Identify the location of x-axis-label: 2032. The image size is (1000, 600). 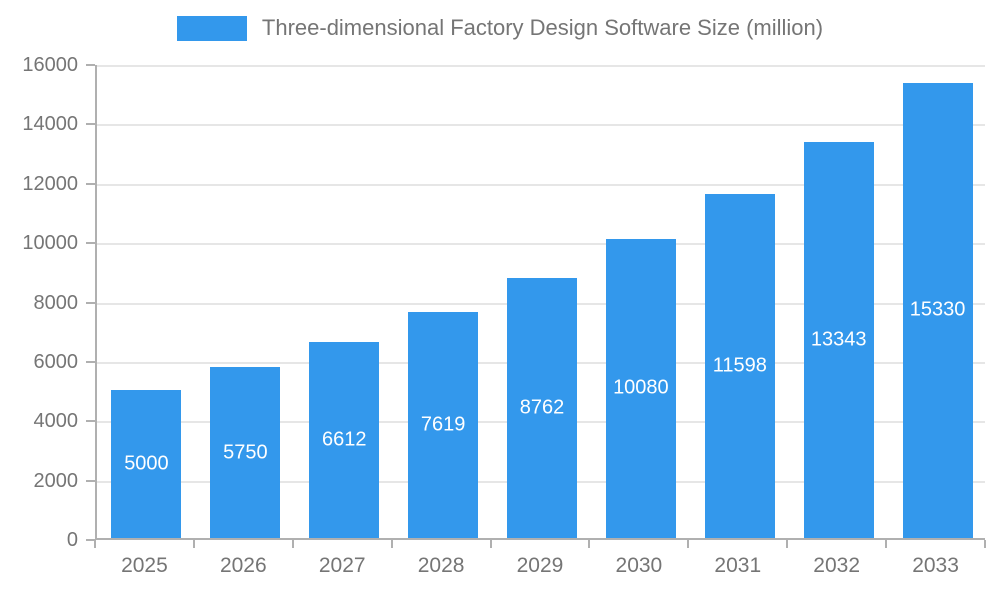
(837, 565).